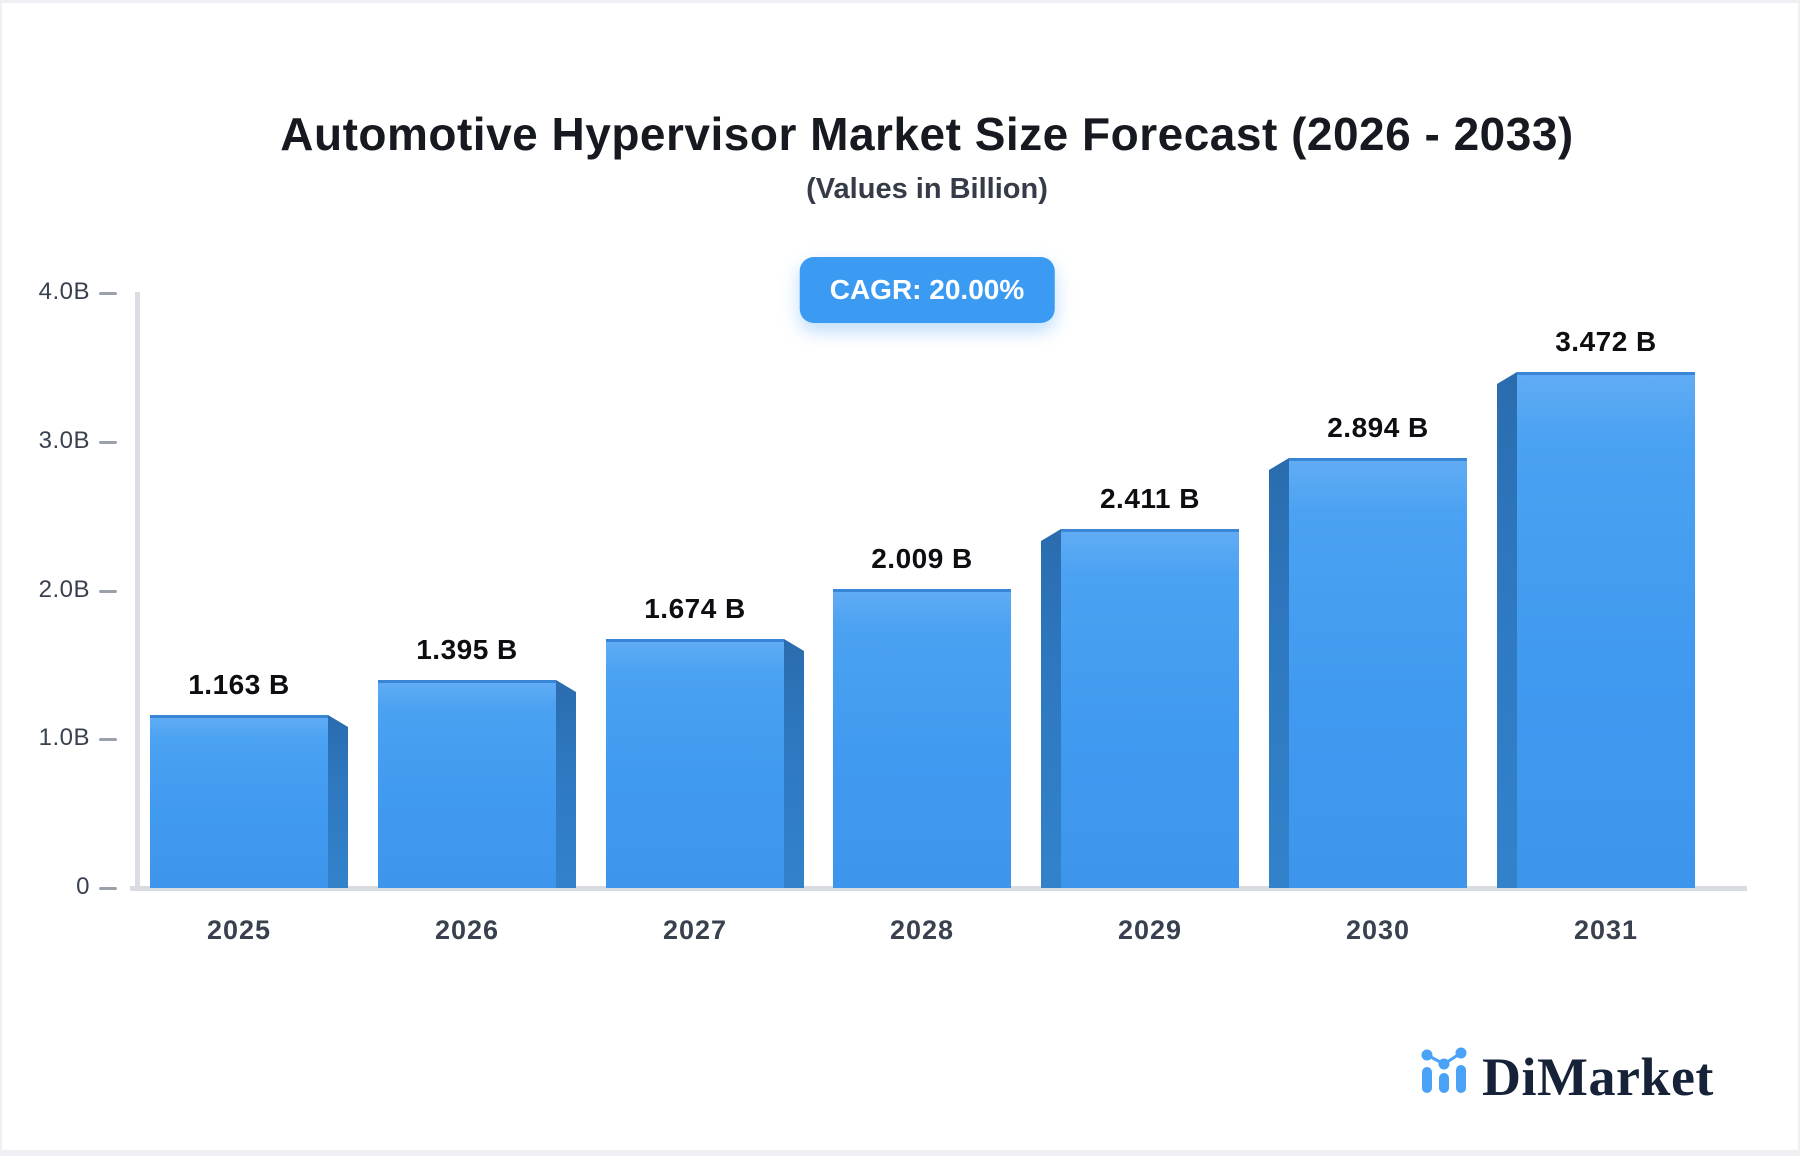 This screenshot has height=1156, width=1800. I want to click on y-axis-tick-label: 0, so click(83, 886).